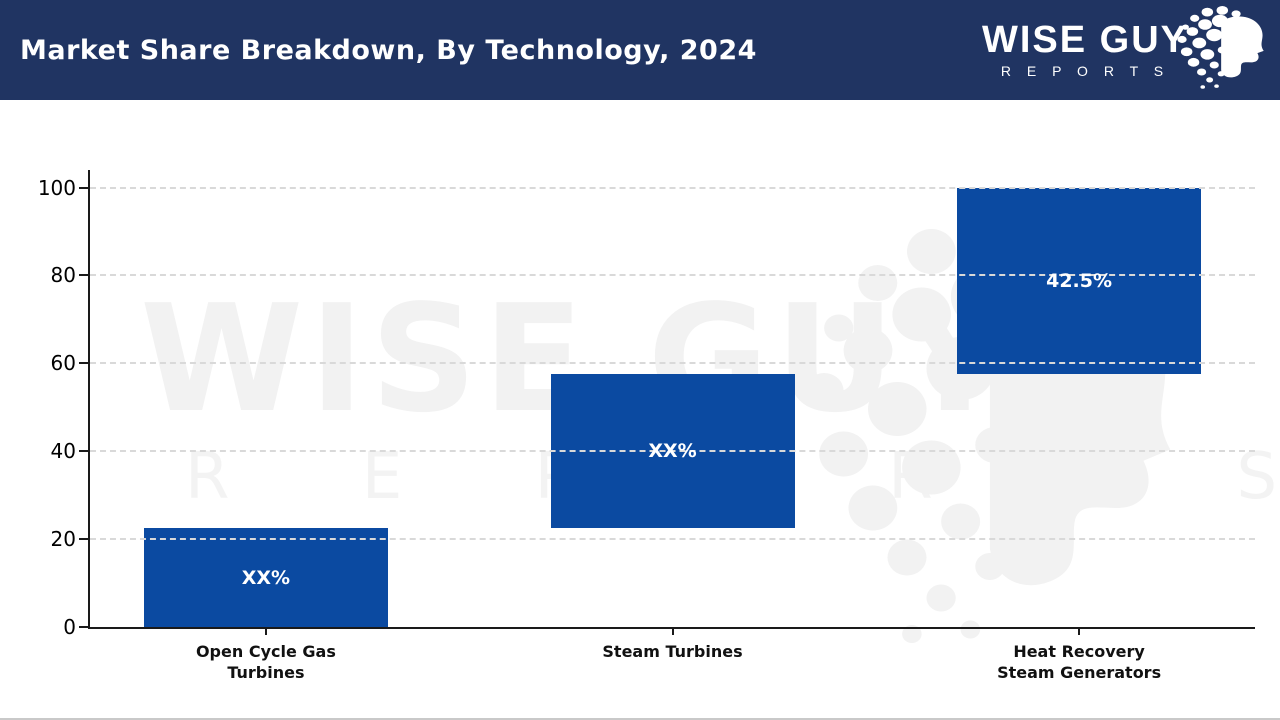 The width and height of the screenshot is (1280, 720). I want to click on bar-value-label-heat-recovery-steam-generators: 42.5%, so click(1079, 280).